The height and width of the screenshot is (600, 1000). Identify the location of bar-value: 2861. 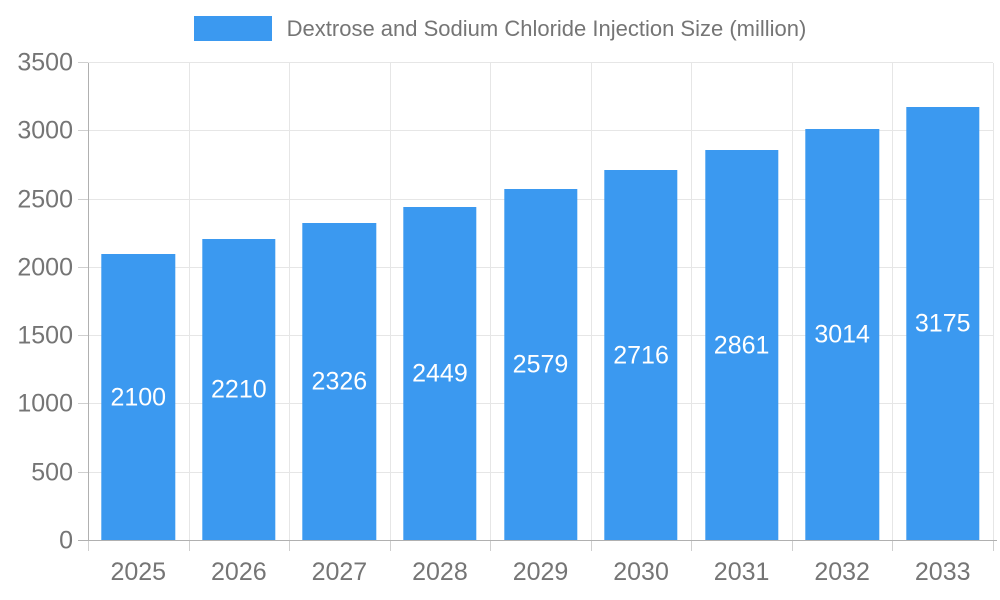
(741, 345).